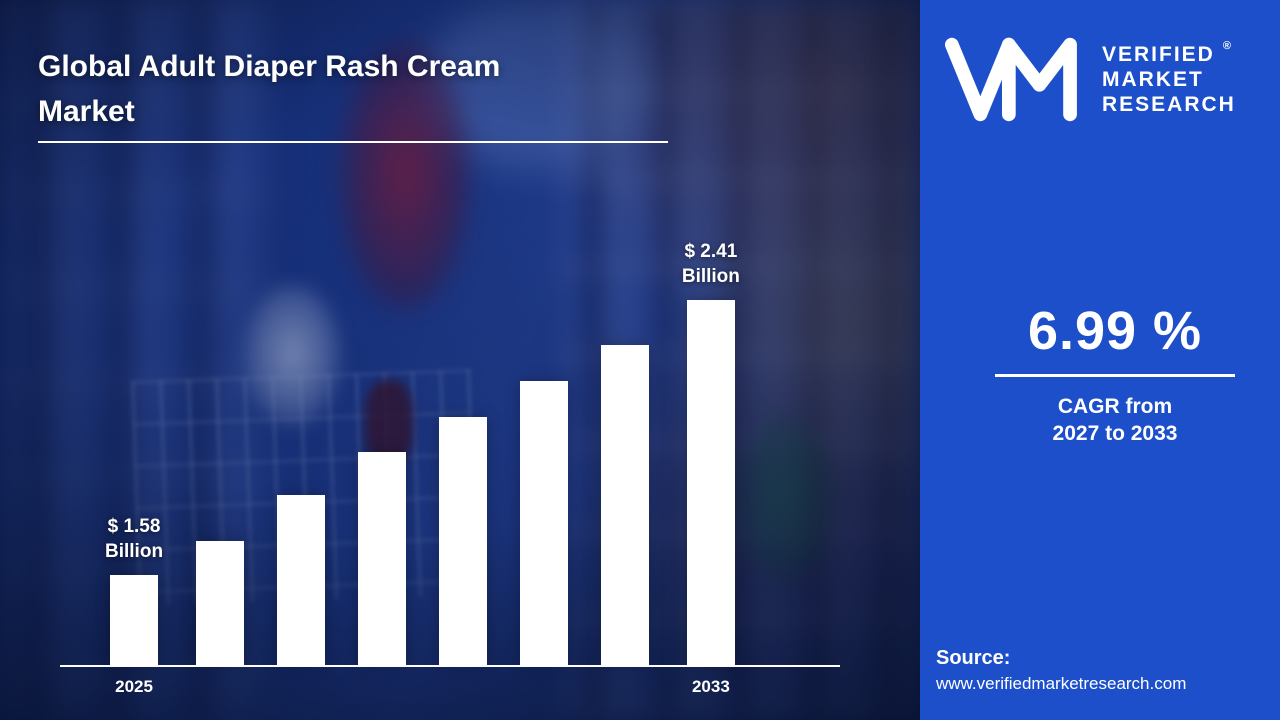 The width and height of the screenshot is (1280, 720). Describe the element at coordinates (710, 686) in the screenshot. I see `x-axis-label: 2033` at that location.